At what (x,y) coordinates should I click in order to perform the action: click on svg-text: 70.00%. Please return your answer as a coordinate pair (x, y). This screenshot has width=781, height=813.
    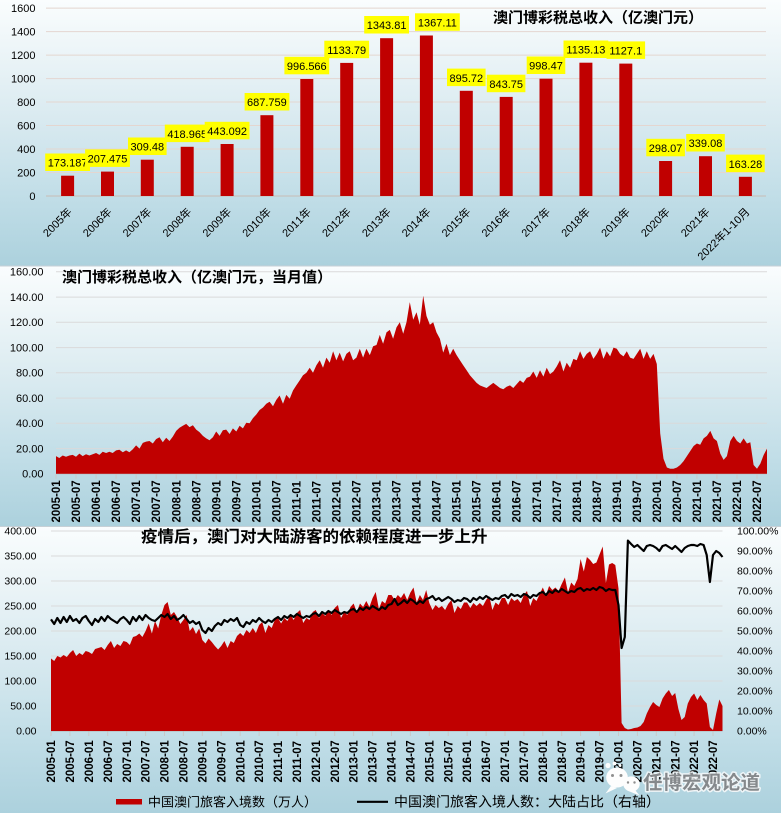
    Looking at the image, I should click on (755, 592).